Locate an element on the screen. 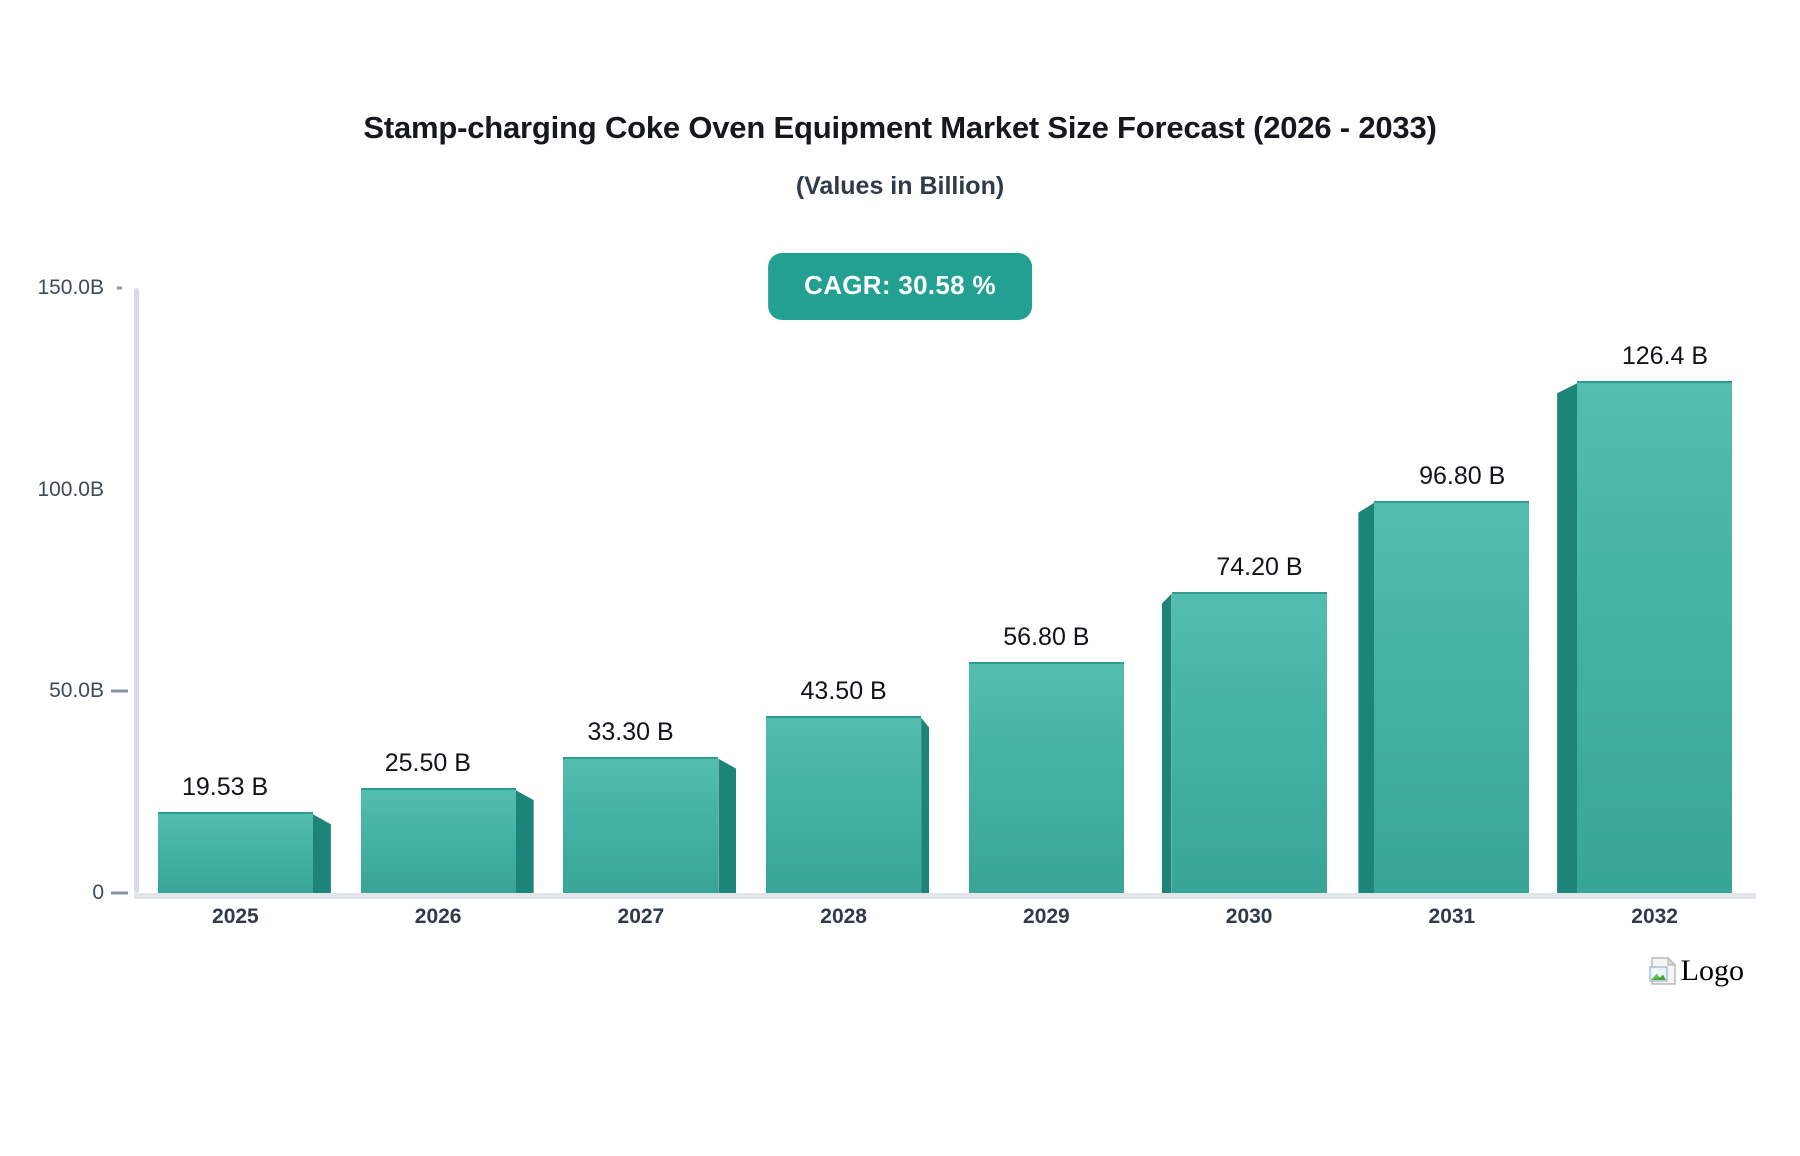  x-tick-label-2025: 2025 is located at coordinates (235, 916).